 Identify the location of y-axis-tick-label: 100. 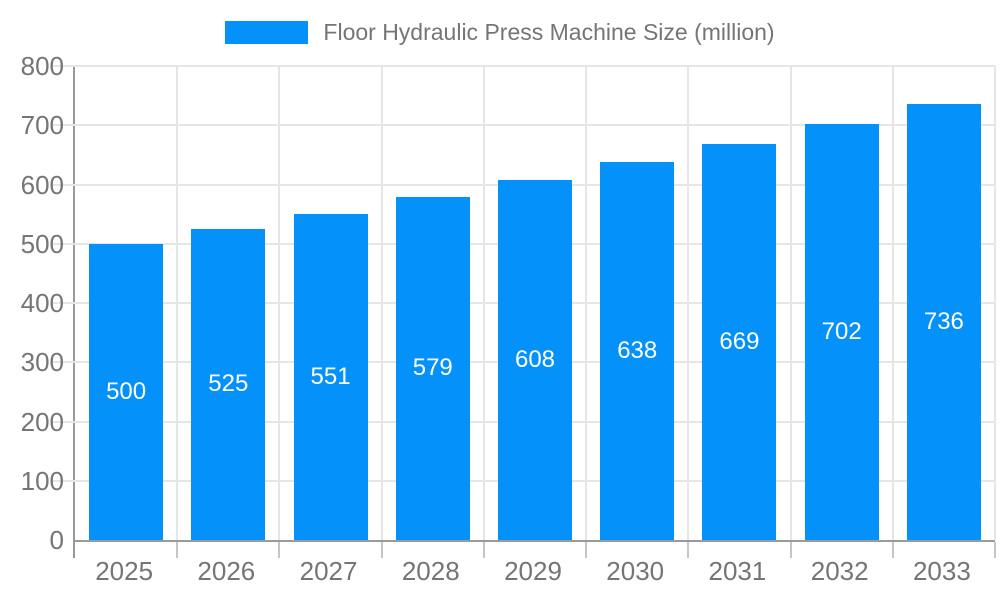
(42, 480).